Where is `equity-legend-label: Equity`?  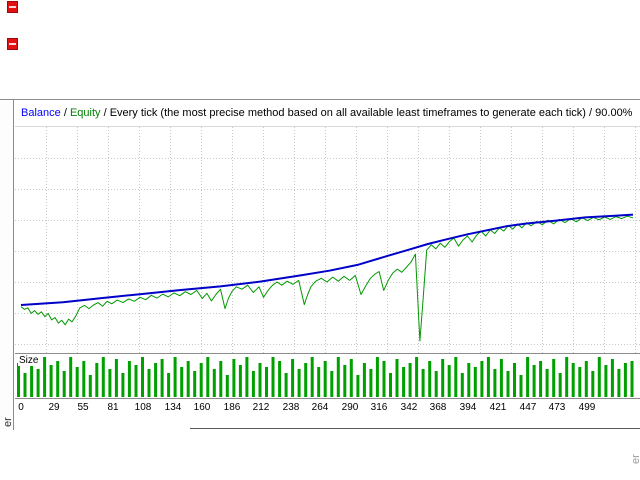 equity-legend-label: Equity is located at coordinates (85, 113).